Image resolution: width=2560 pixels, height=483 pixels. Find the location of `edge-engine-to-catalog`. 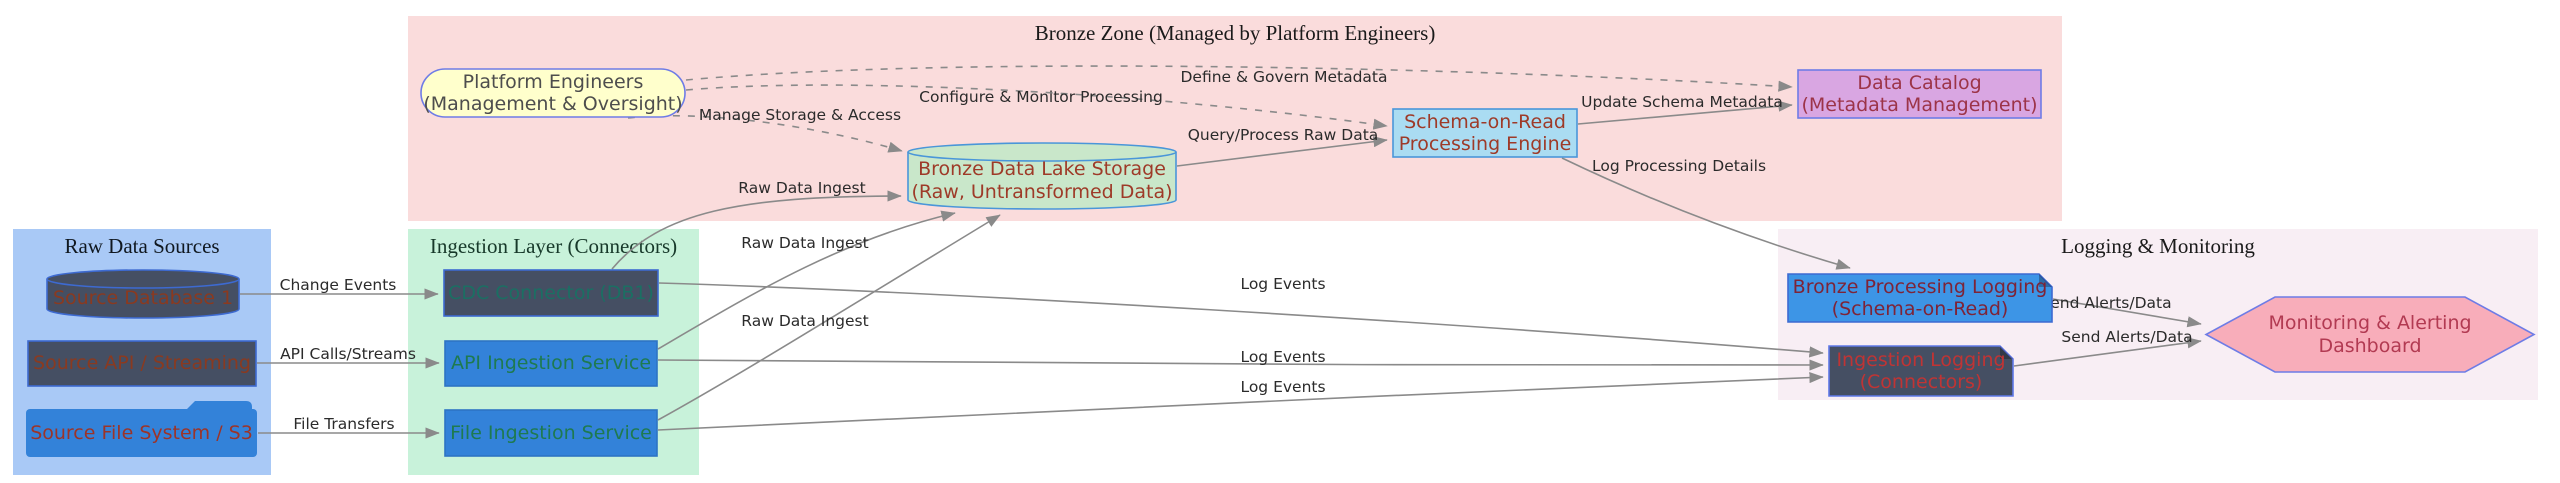

edge-engine-to-catalog is located at coordinates (1685, 112).